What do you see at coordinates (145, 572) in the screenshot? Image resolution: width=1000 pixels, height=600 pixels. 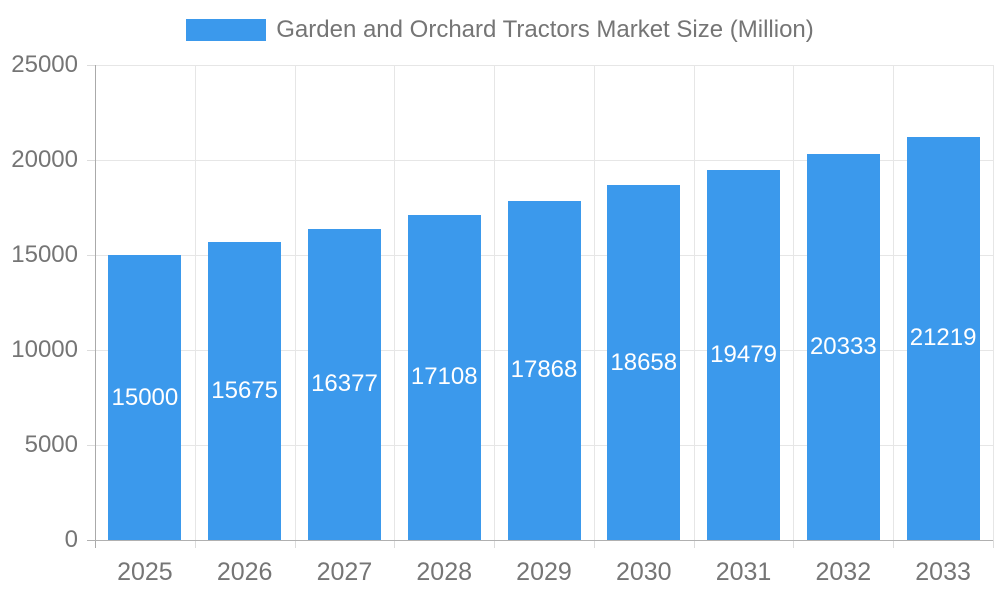 I see `x-axis-tick-label: 2025` at bounding box center [145, 572].